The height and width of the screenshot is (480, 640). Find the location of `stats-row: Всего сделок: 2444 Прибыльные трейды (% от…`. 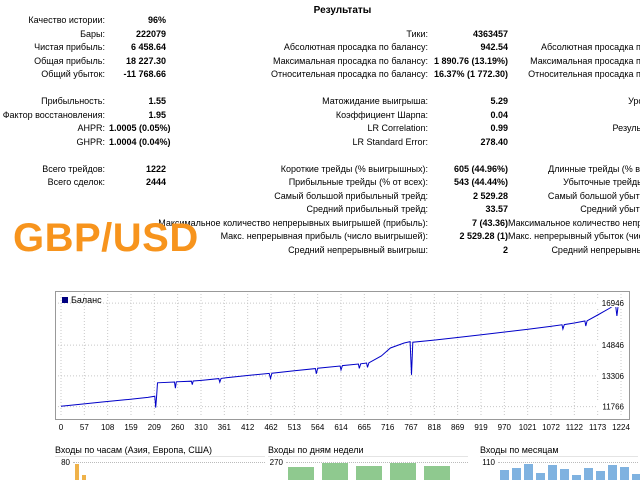

stats-row: Всего сделок: 2444 Прибыльные трейды (% от… is located at coordinates (320, 183).